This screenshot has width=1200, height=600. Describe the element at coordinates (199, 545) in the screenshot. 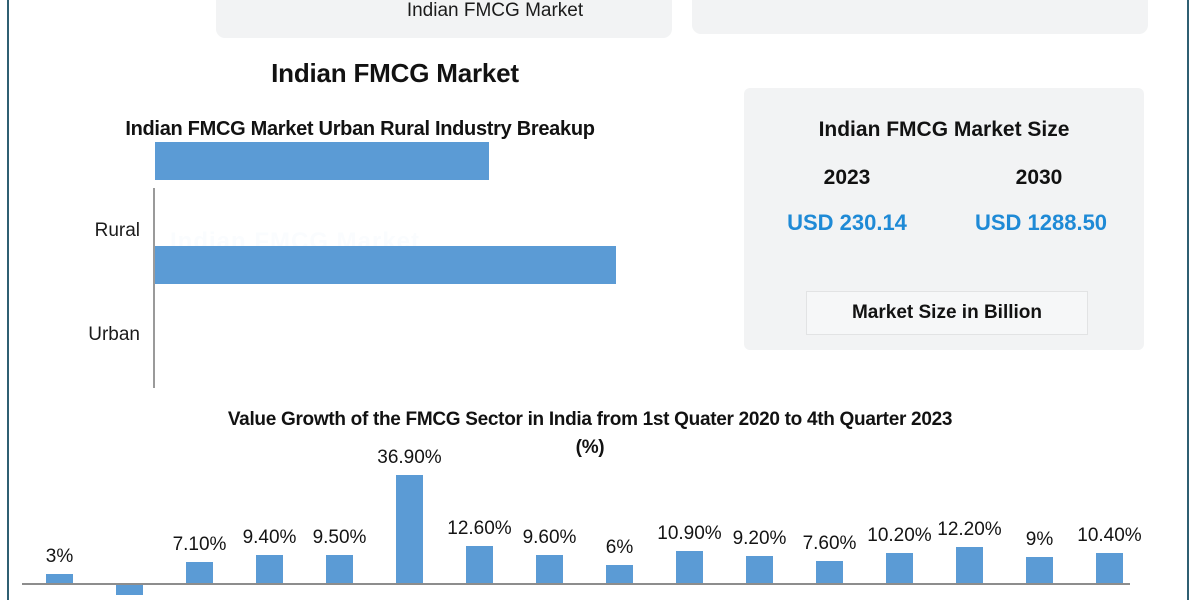

I see `quarterly-growth-value-label: 7.10%` at that location.